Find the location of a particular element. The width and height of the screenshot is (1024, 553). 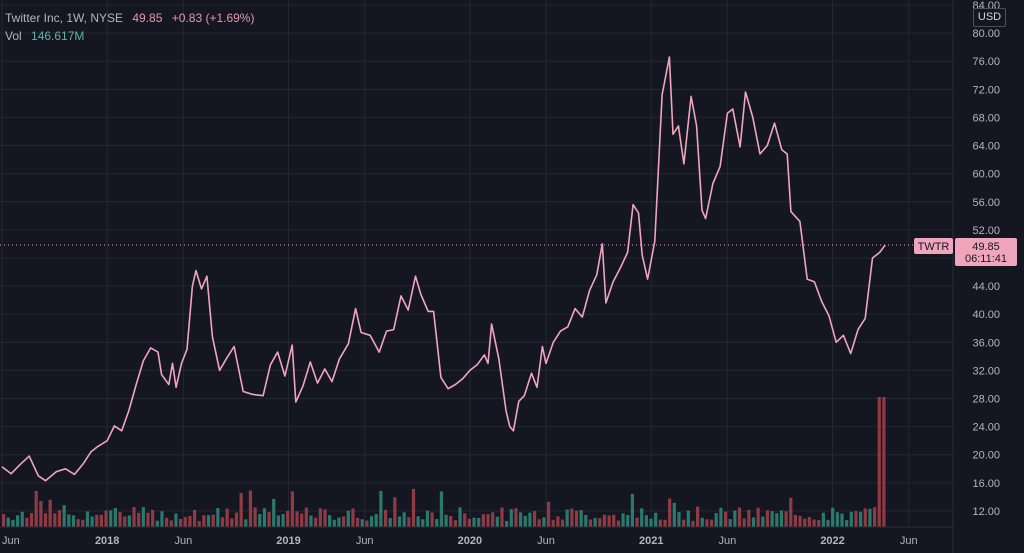

volume-value: 146.617M is located at coordinates (58, 36).